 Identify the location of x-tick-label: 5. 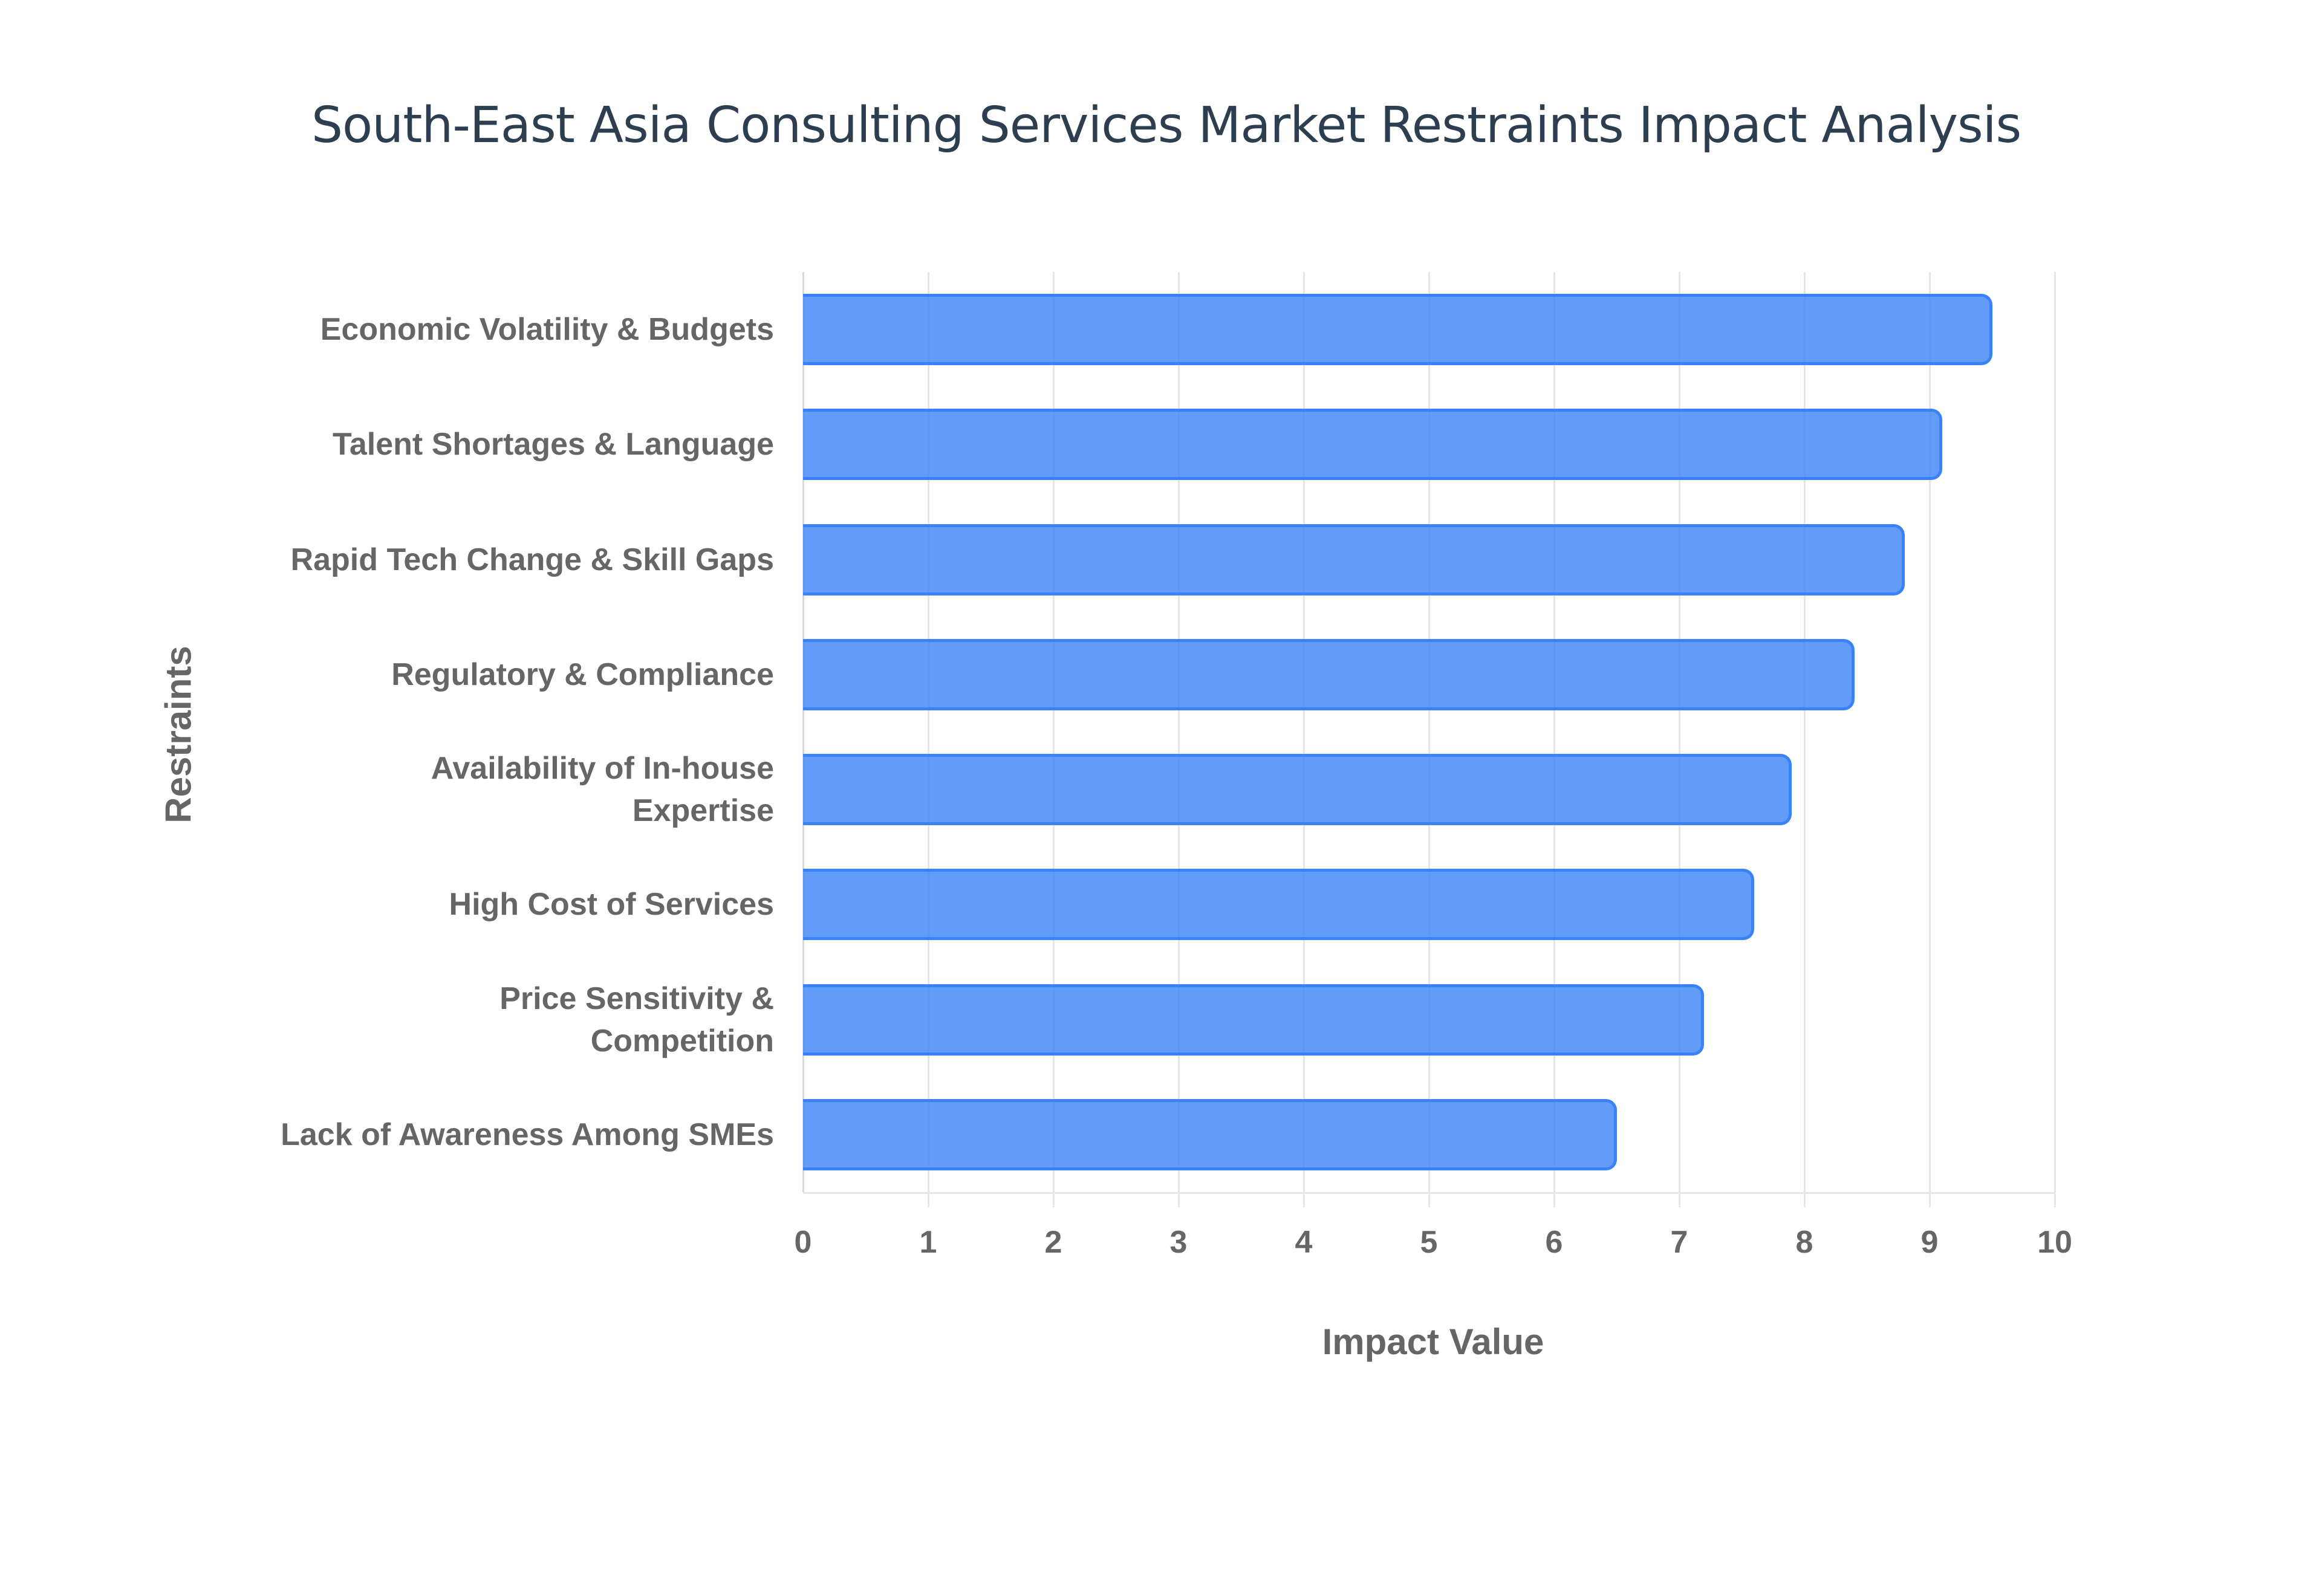
(1429, 1242).